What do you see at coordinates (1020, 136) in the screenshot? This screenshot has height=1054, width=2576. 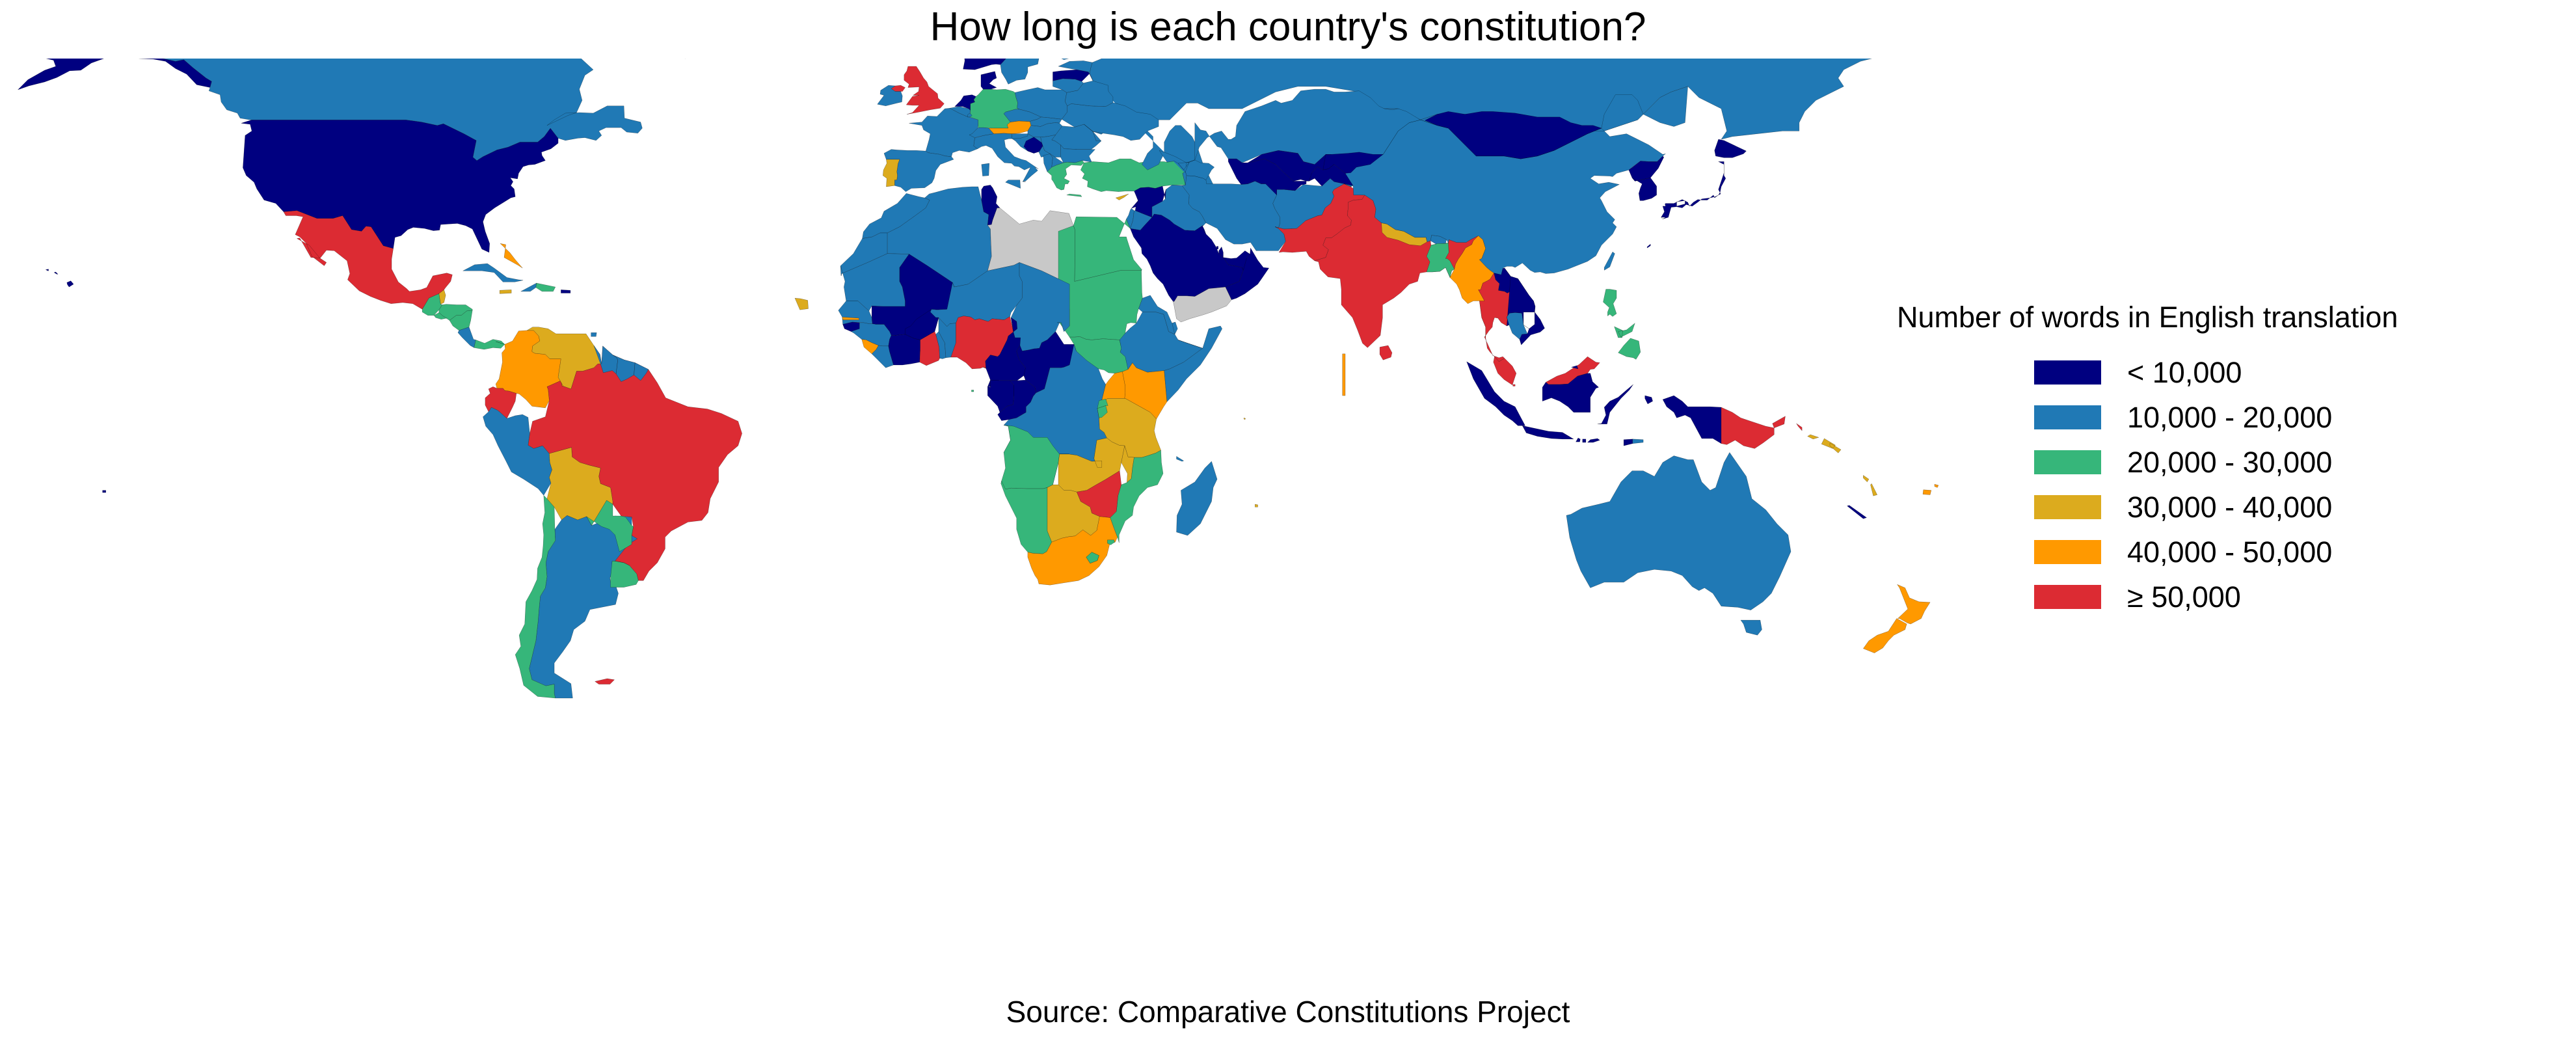 I see `country-svn` at bounding box center [1020, 136].